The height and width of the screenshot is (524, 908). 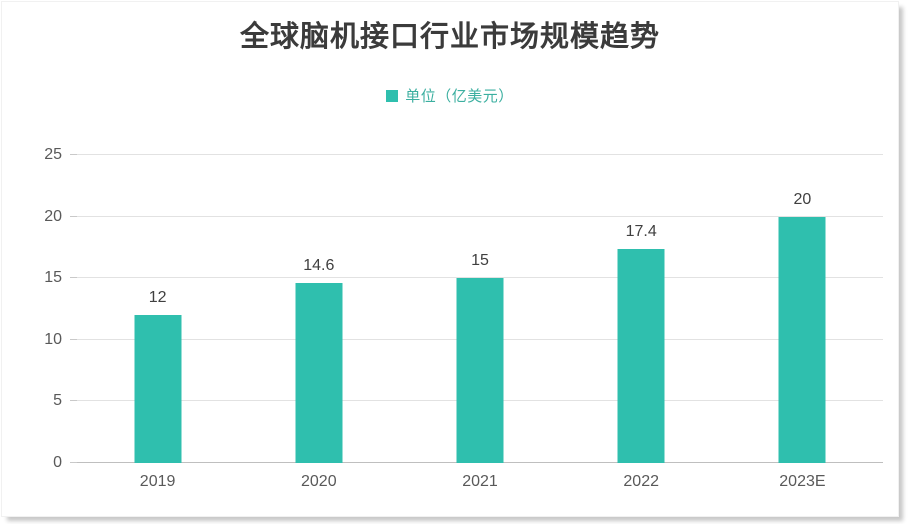 I want to click on bar-value-label: 20, so click(x=802, y=199).